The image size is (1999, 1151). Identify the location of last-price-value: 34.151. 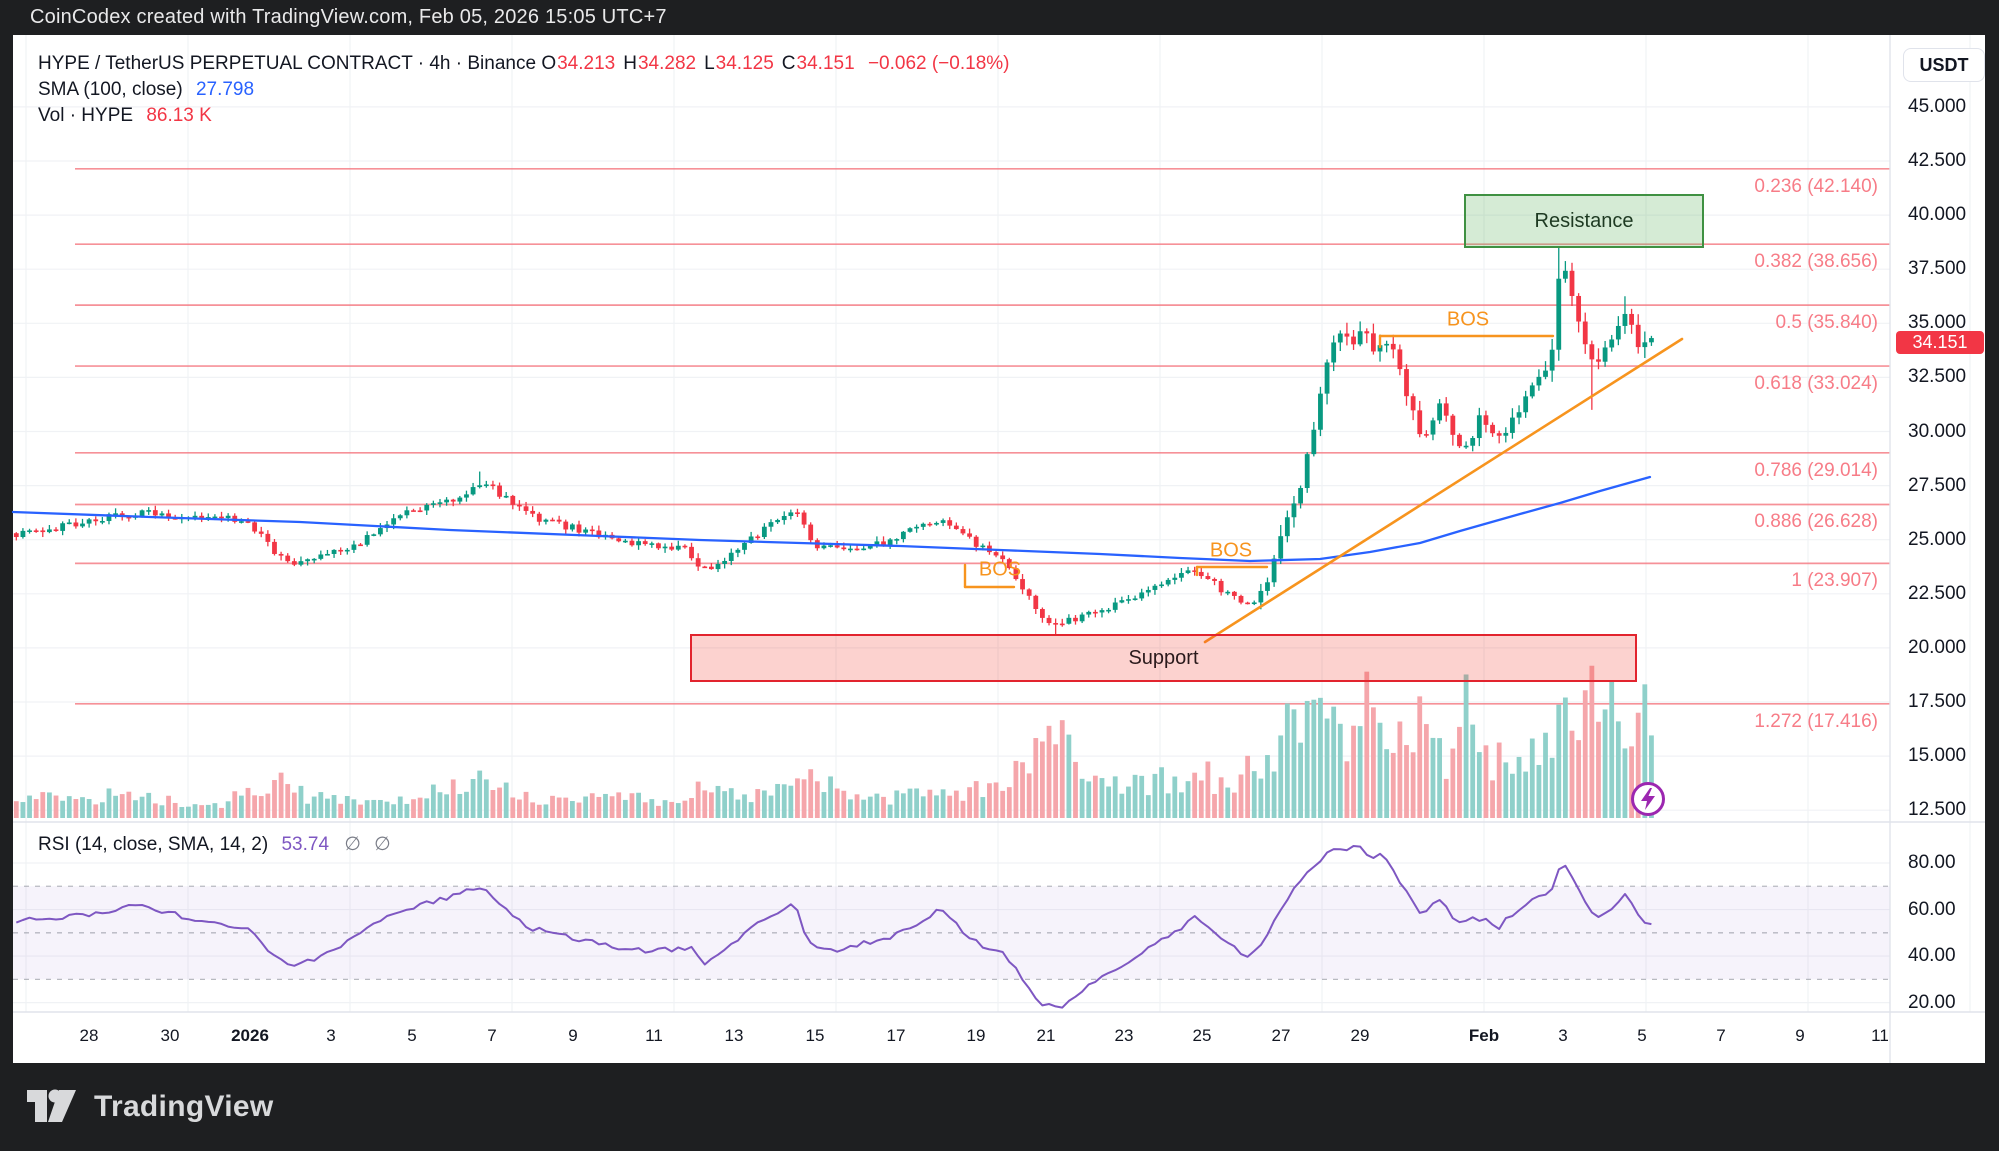
(1940, 341).